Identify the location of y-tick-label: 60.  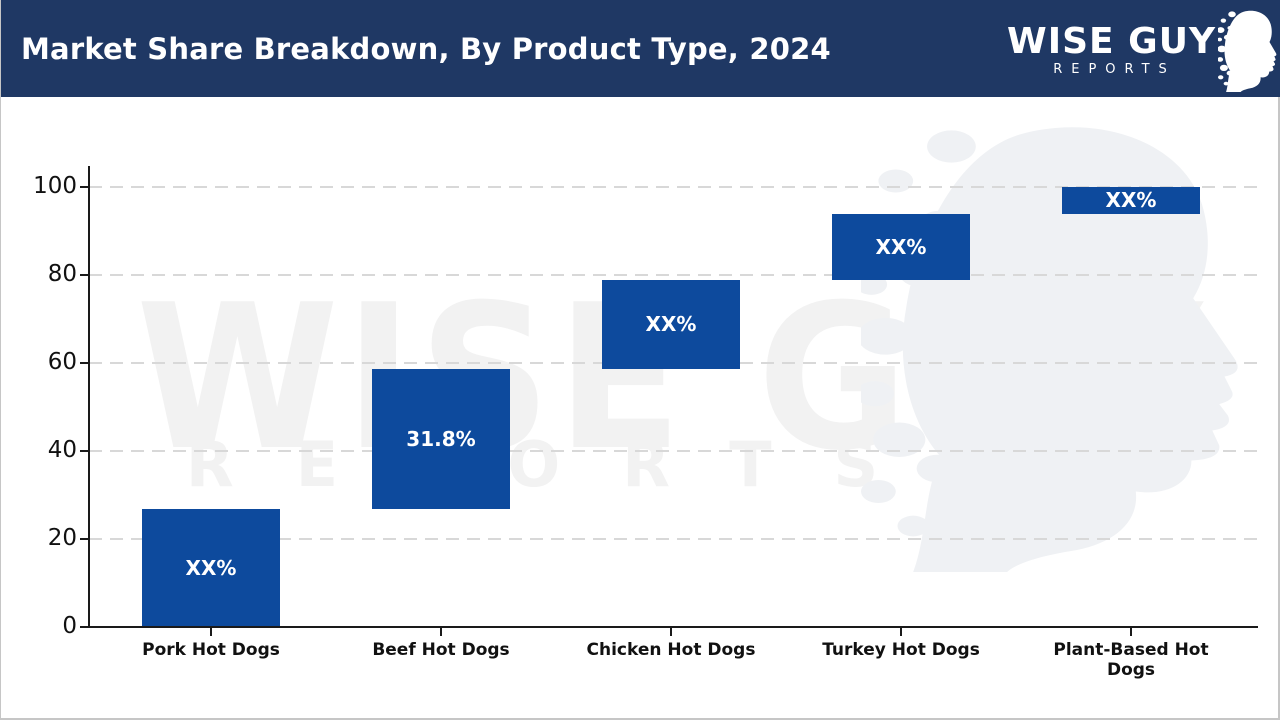
(62, 362).